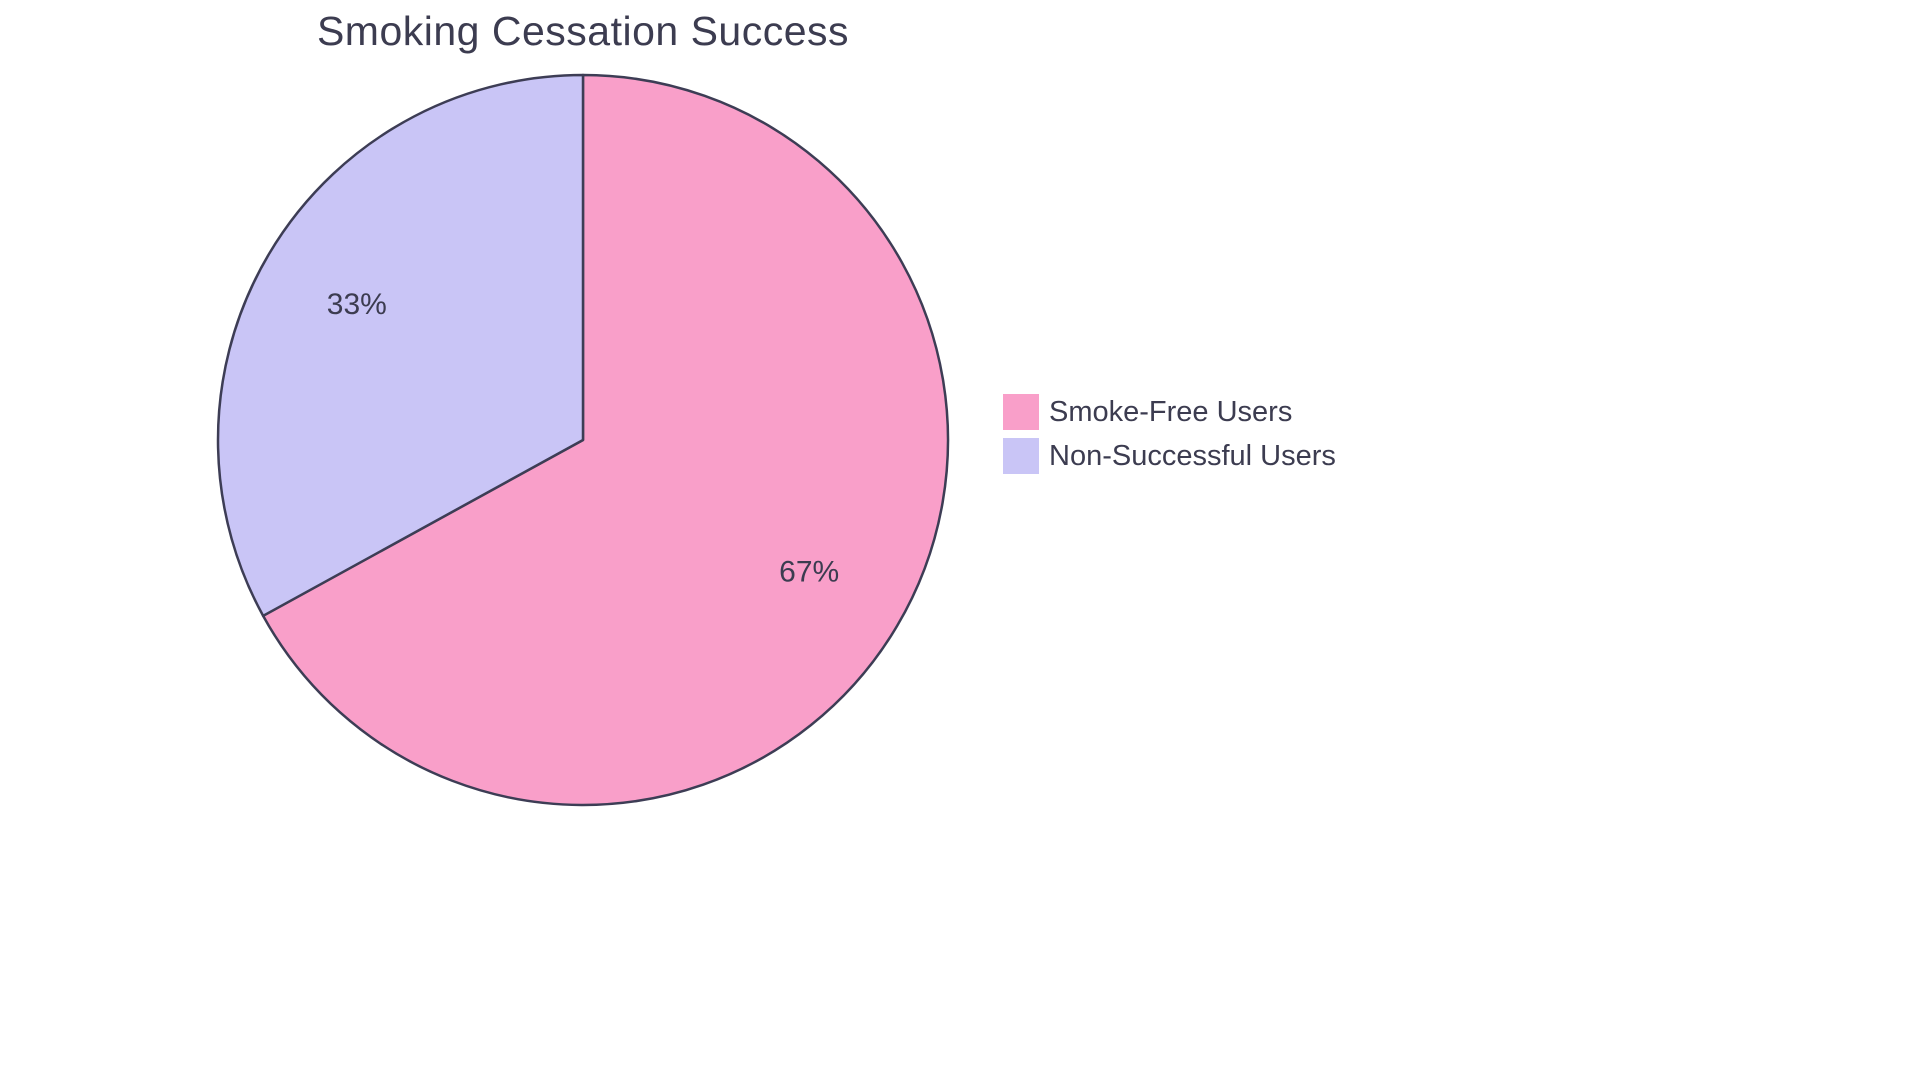  Describe the element at coordinates (1169, 434) in the screenshot. I see `legend: Smoke-Free Users Non-Successful Users` at that location.